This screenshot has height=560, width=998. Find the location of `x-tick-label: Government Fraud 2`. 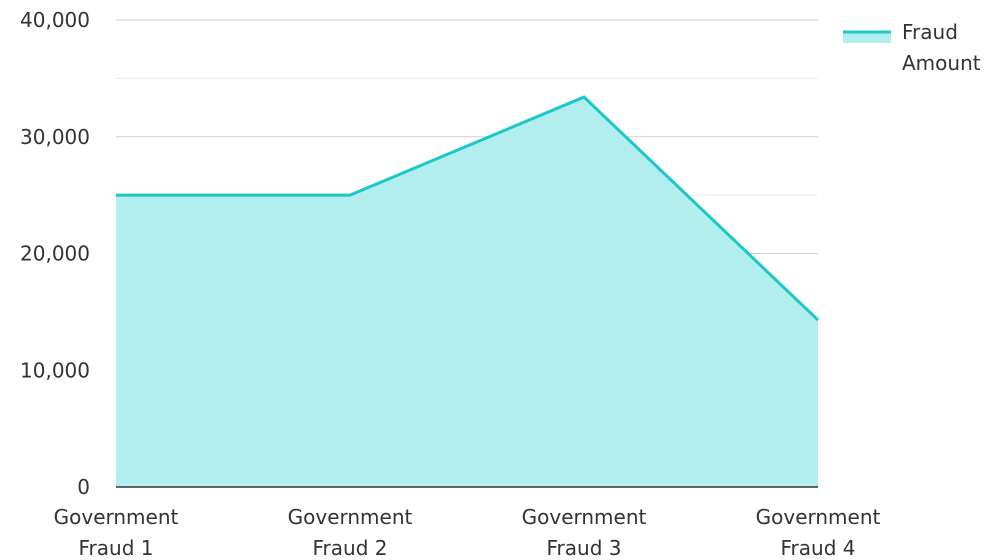

x-tick-label: Government Fraud 2 is located at coordinates (350, 532).